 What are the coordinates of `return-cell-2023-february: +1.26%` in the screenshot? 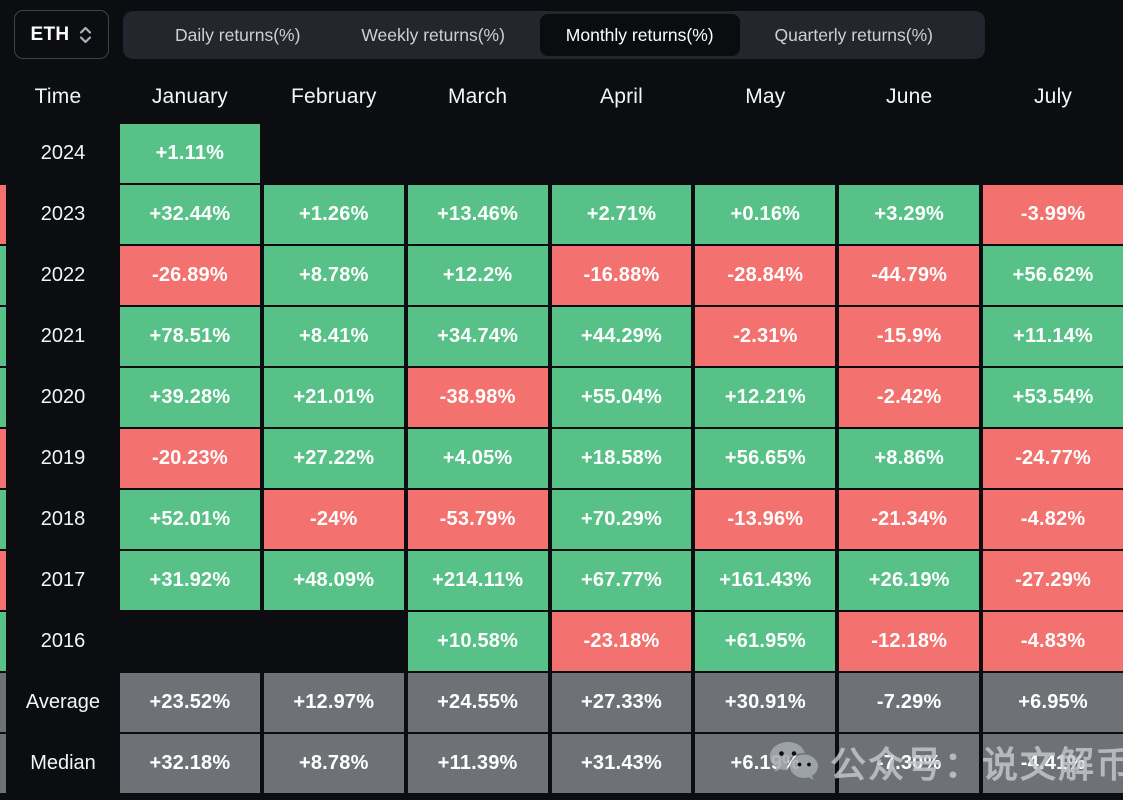 It's located at (333, 214).